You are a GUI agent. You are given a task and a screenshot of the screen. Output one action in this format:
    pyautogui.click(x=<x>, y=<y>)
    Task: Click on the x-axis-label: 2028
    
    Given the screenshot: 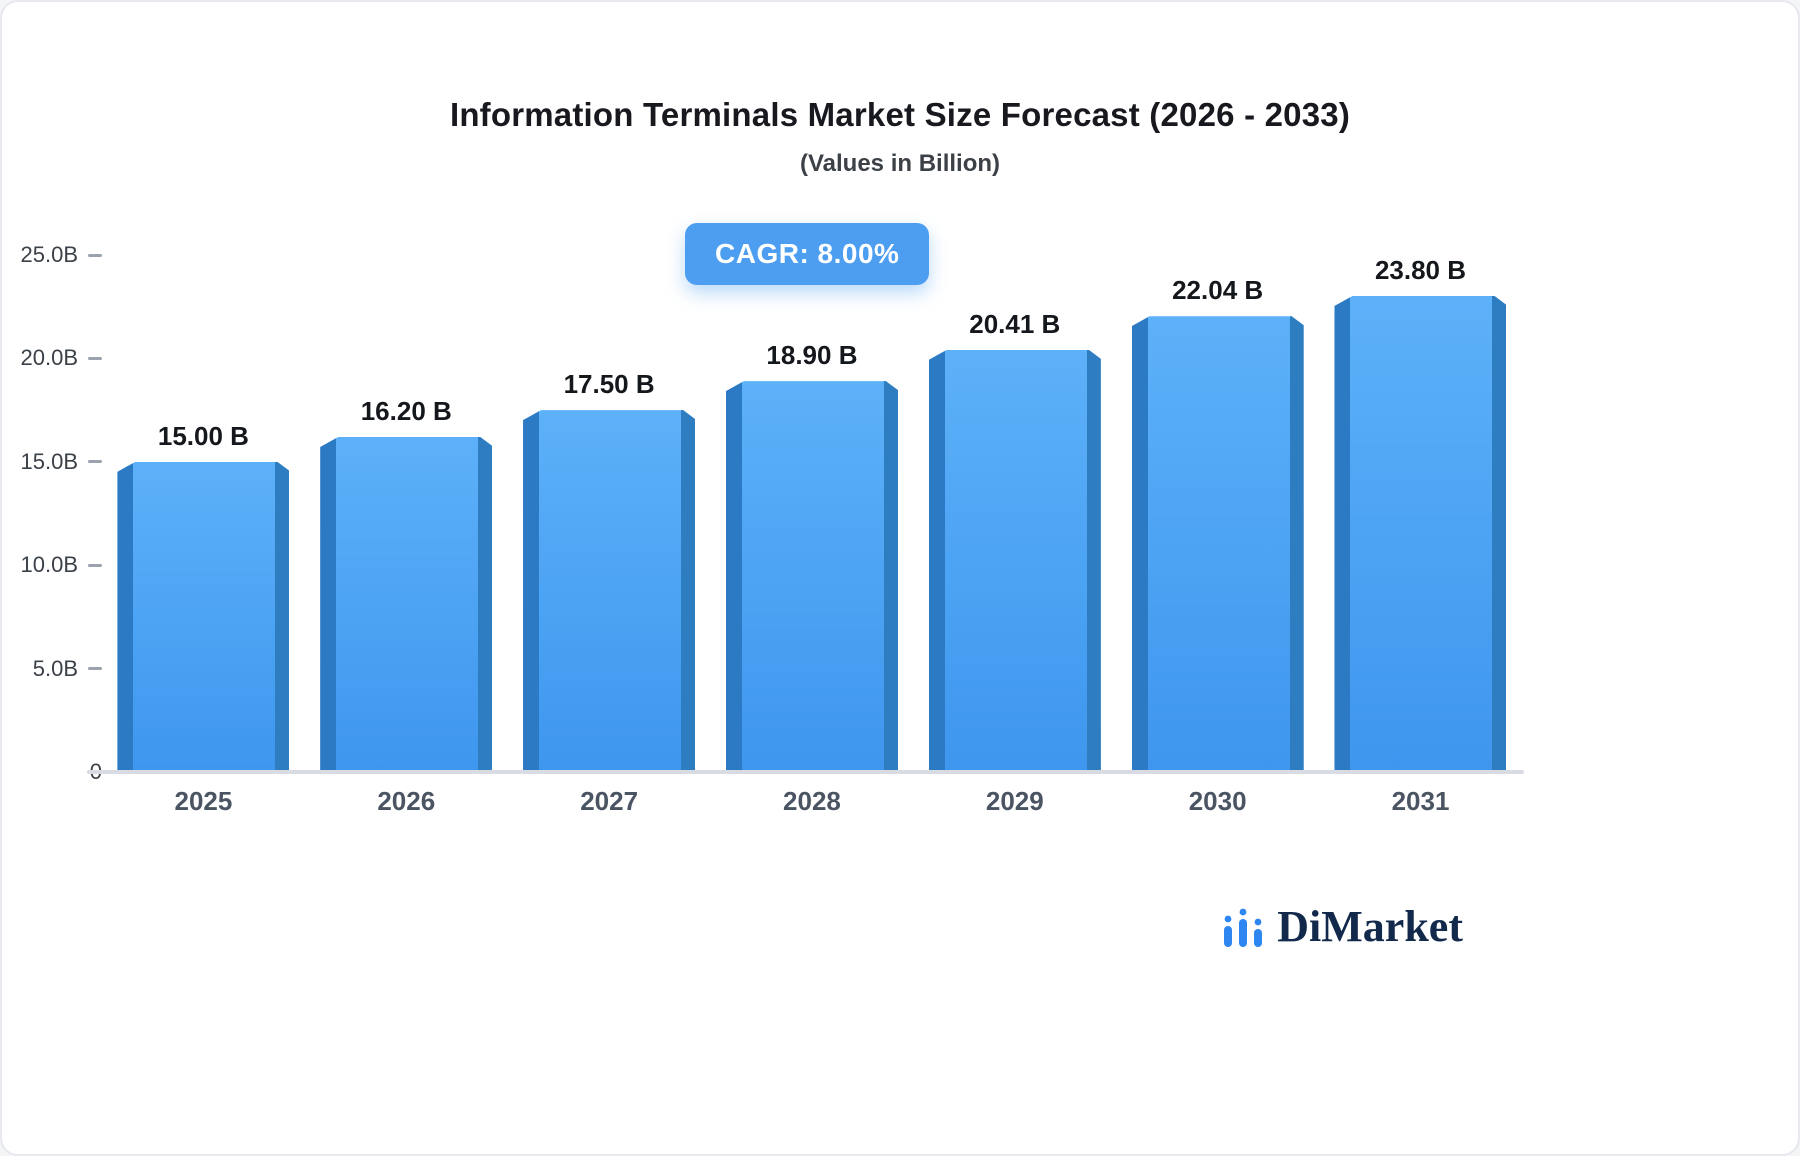 What is the action you would take?
    pyautogui.click(x=812, y=801)
    